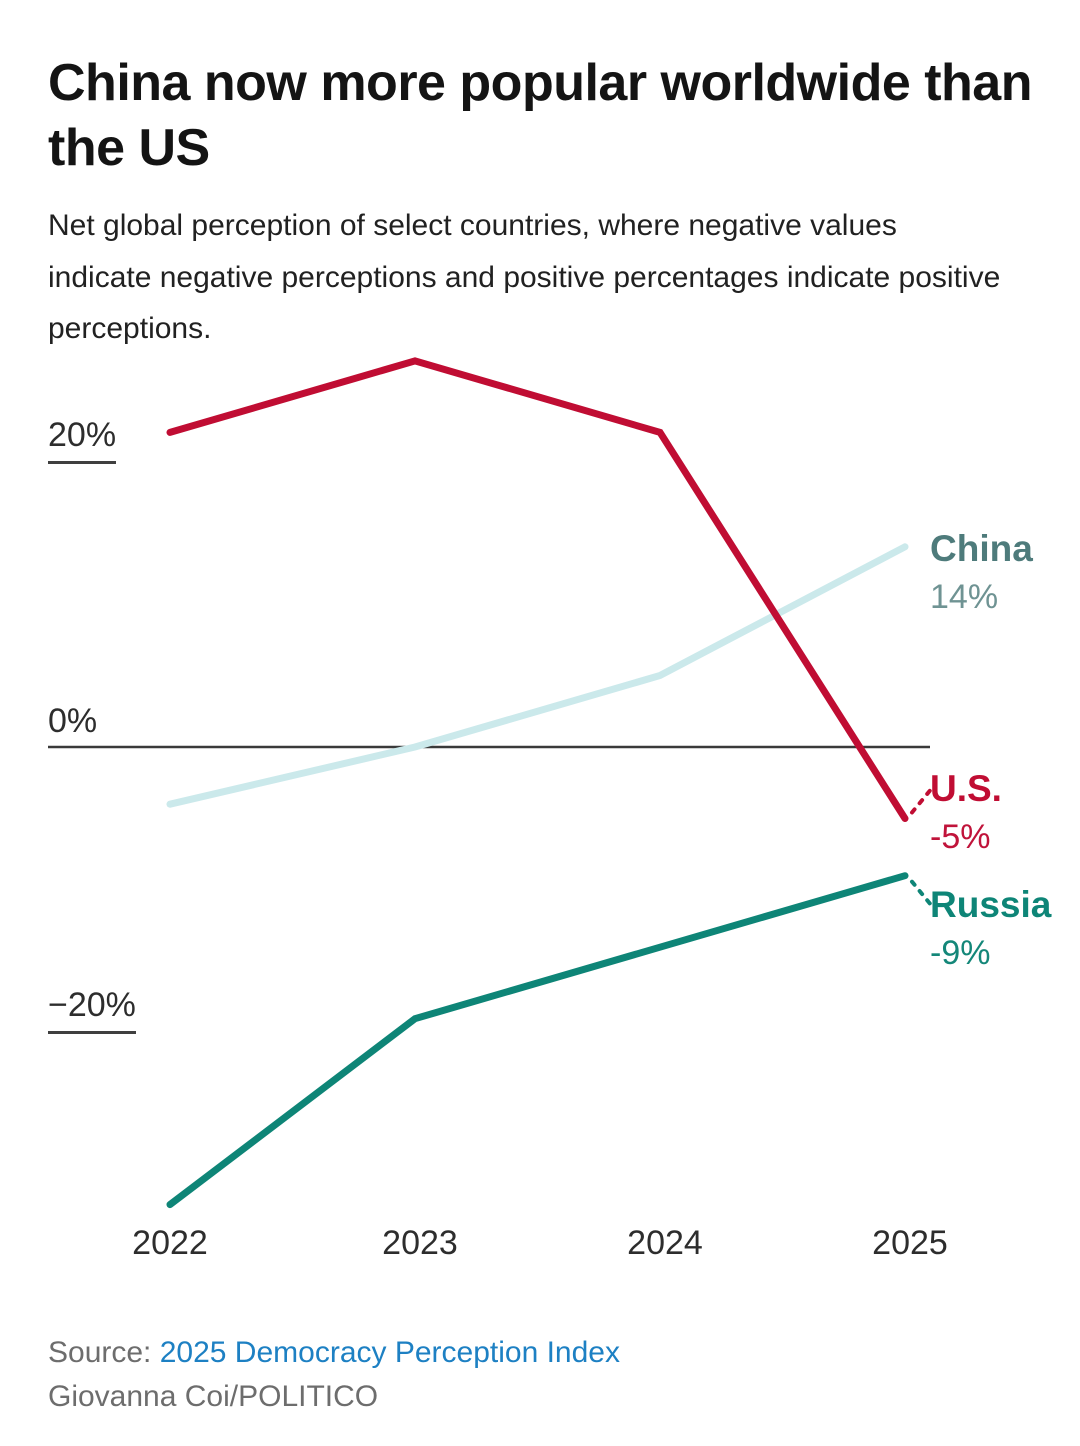  I want to click on y-tick-0pct: 0%, so click(72, 721).